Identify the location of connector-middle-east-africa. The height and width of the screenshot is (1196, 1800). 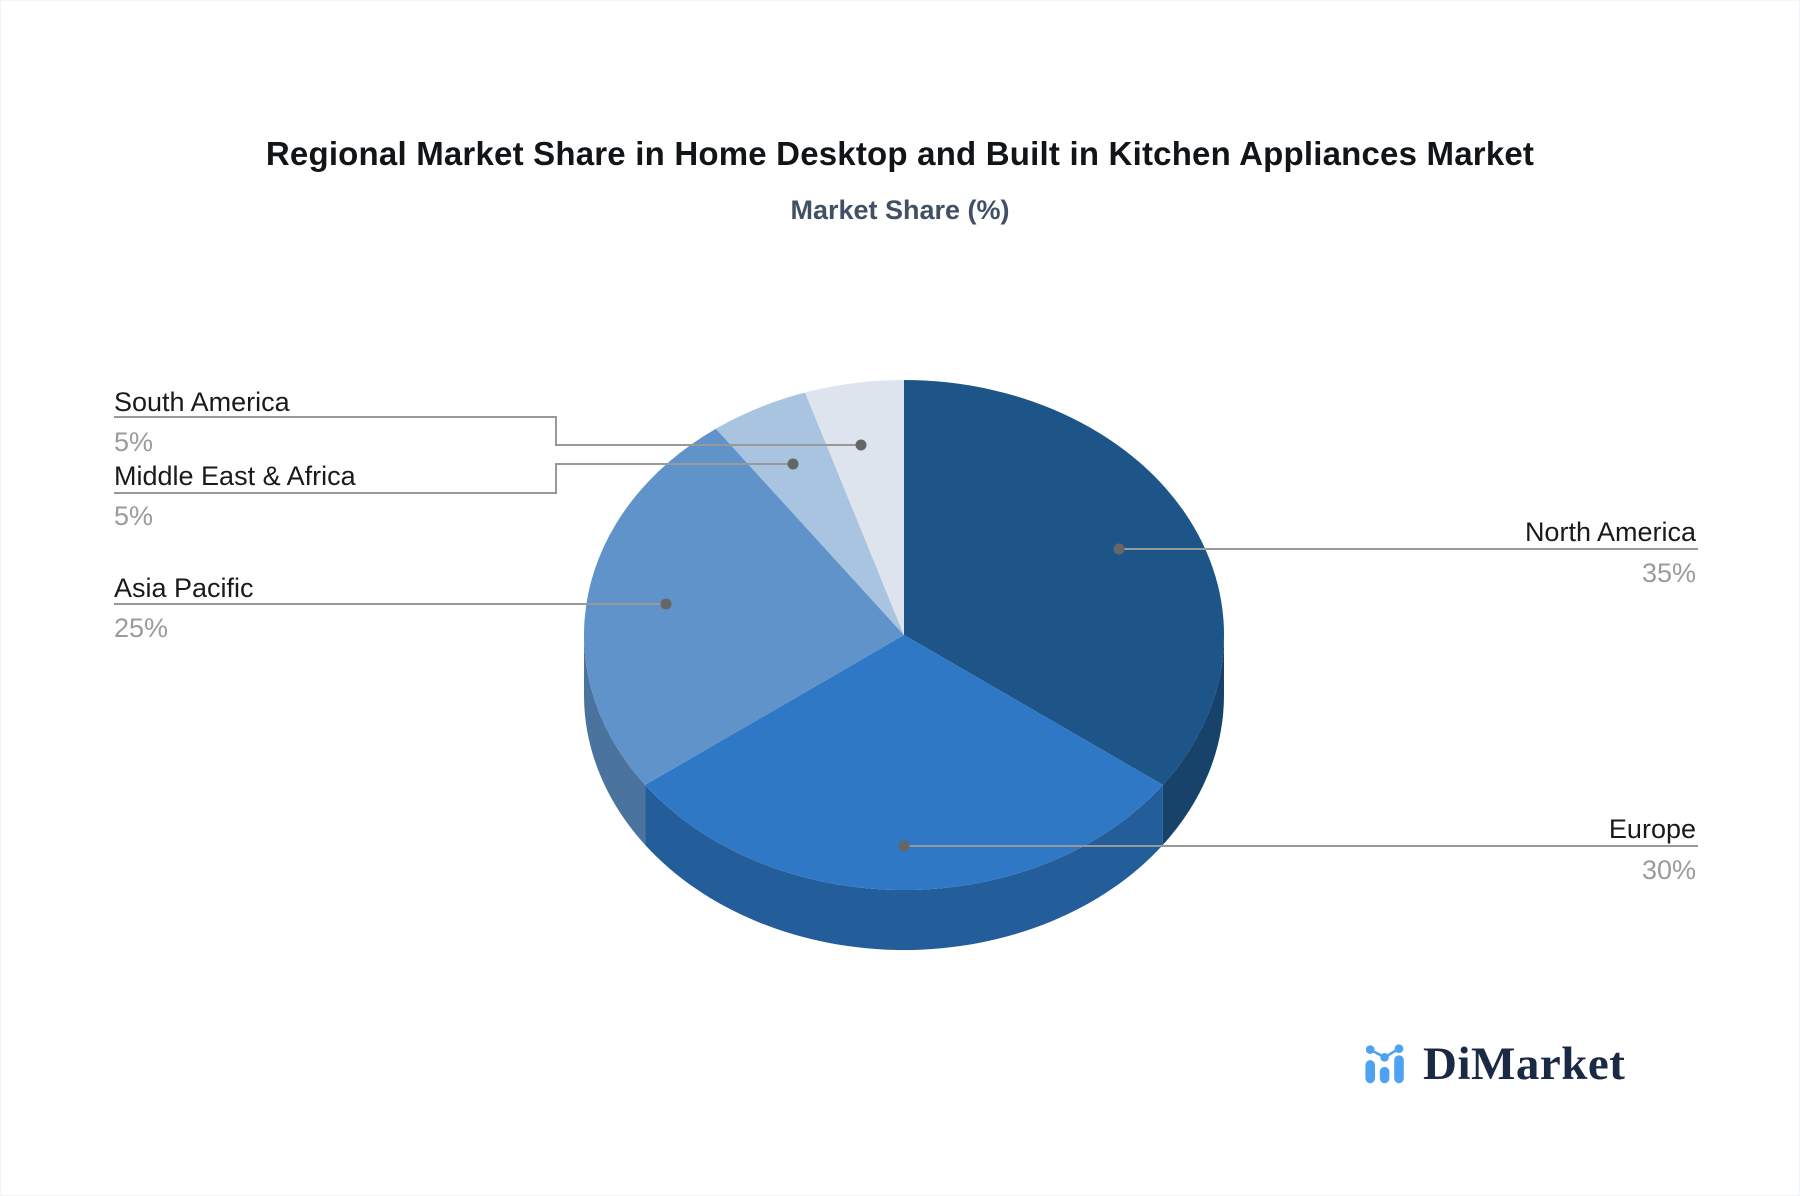
(453, 478).